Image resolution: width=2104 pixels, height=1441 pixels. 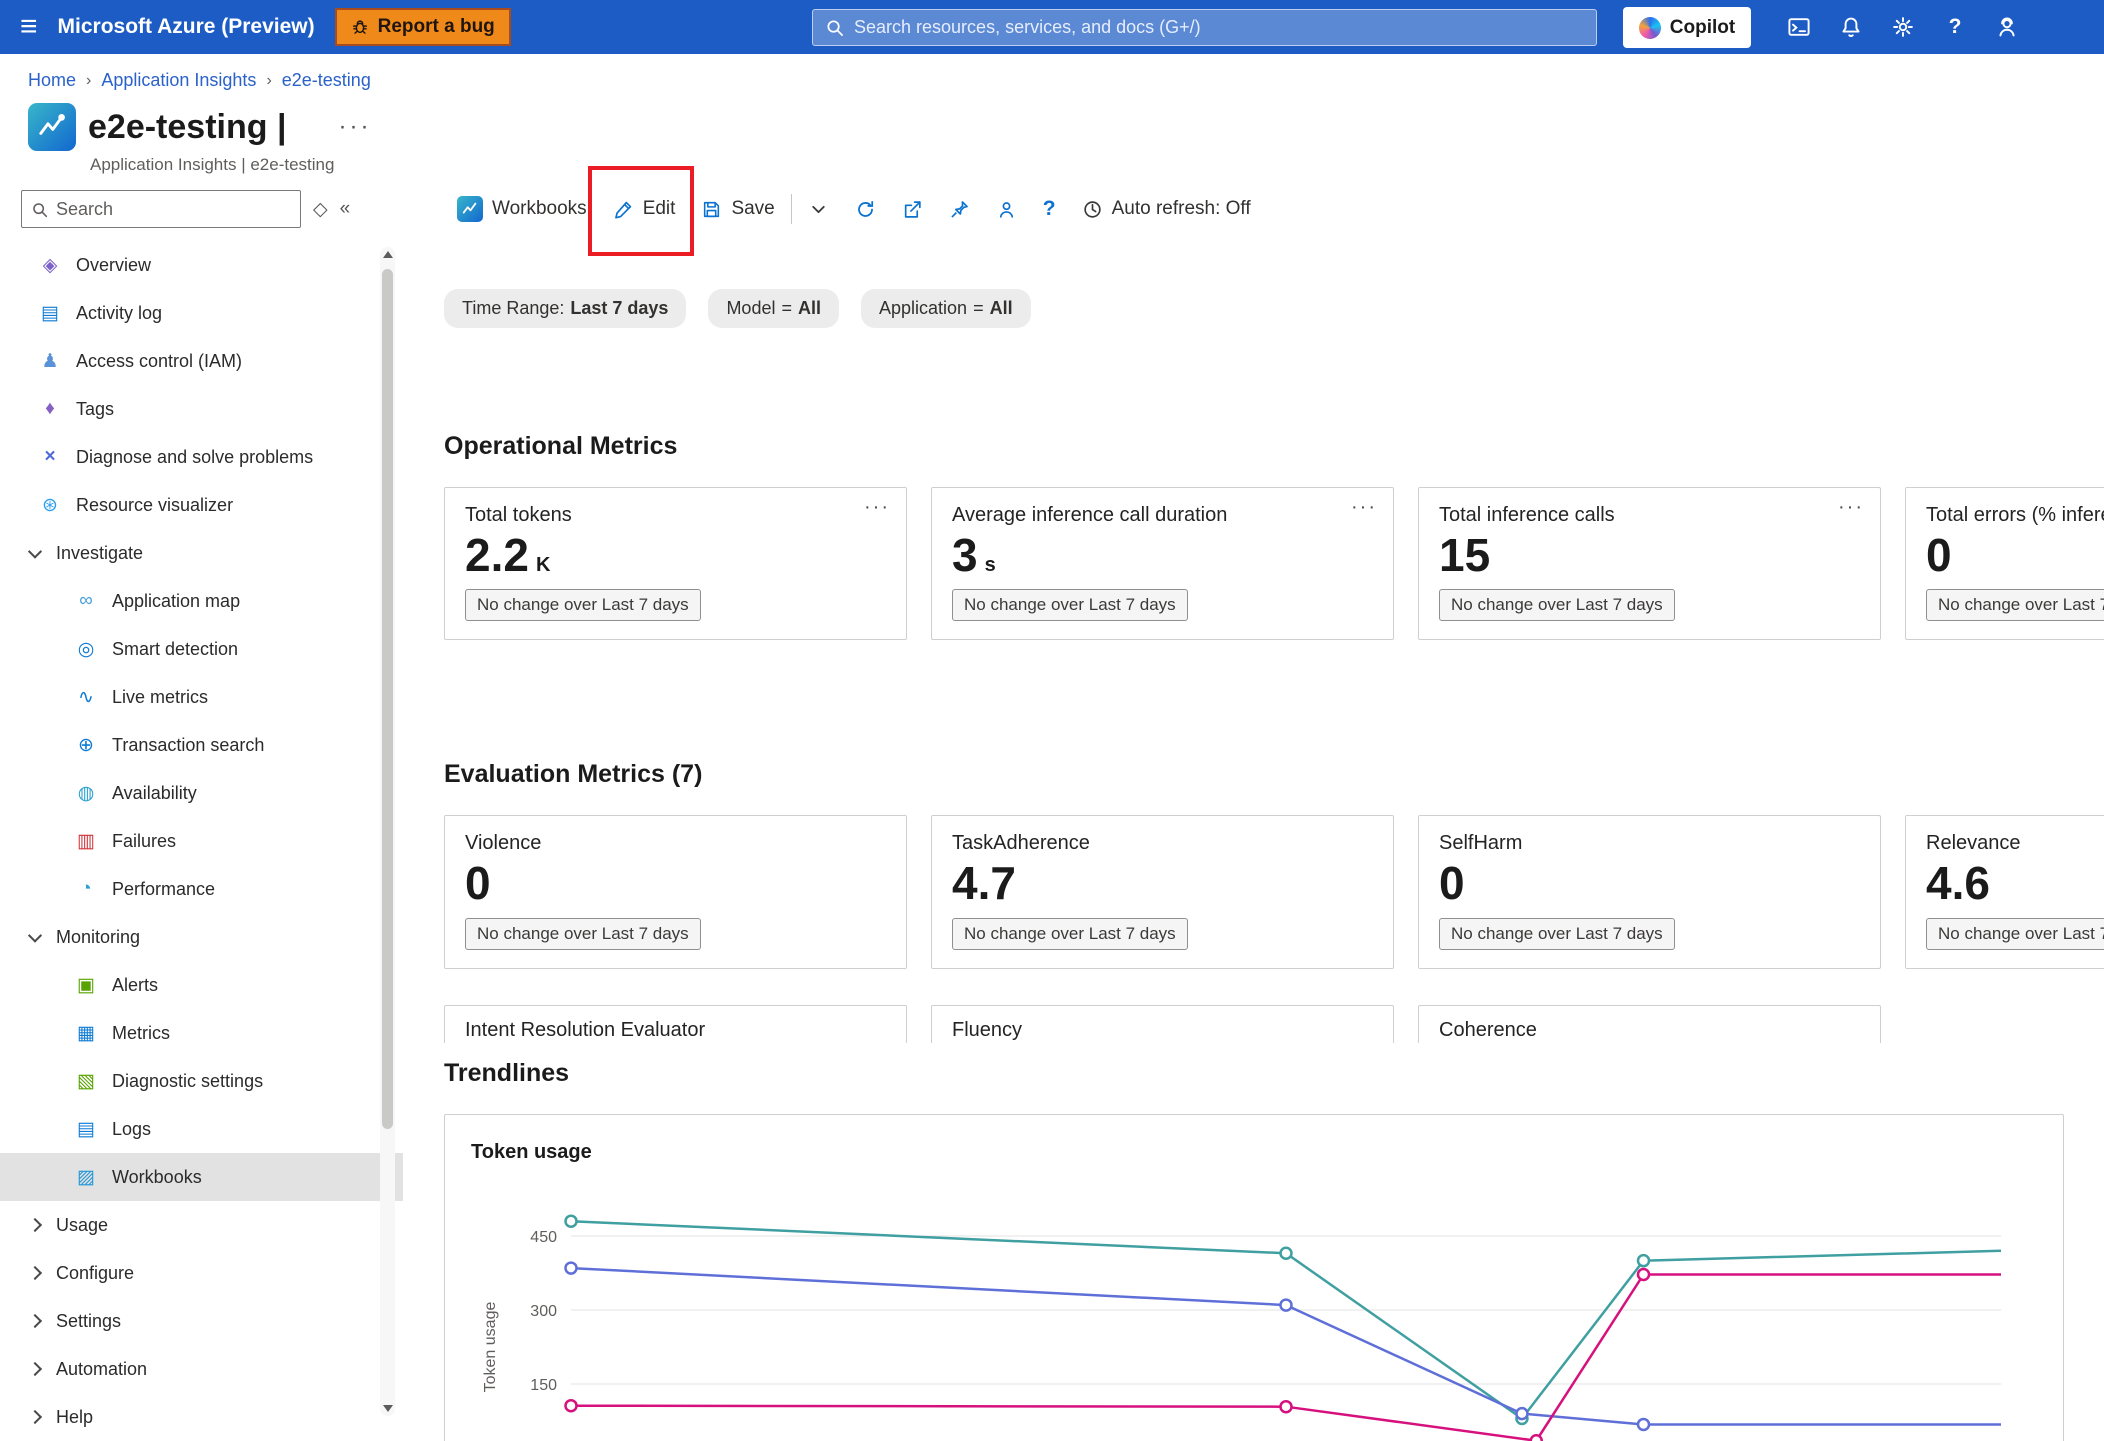 I want to click on pin-button, so click(x=959, y=209).